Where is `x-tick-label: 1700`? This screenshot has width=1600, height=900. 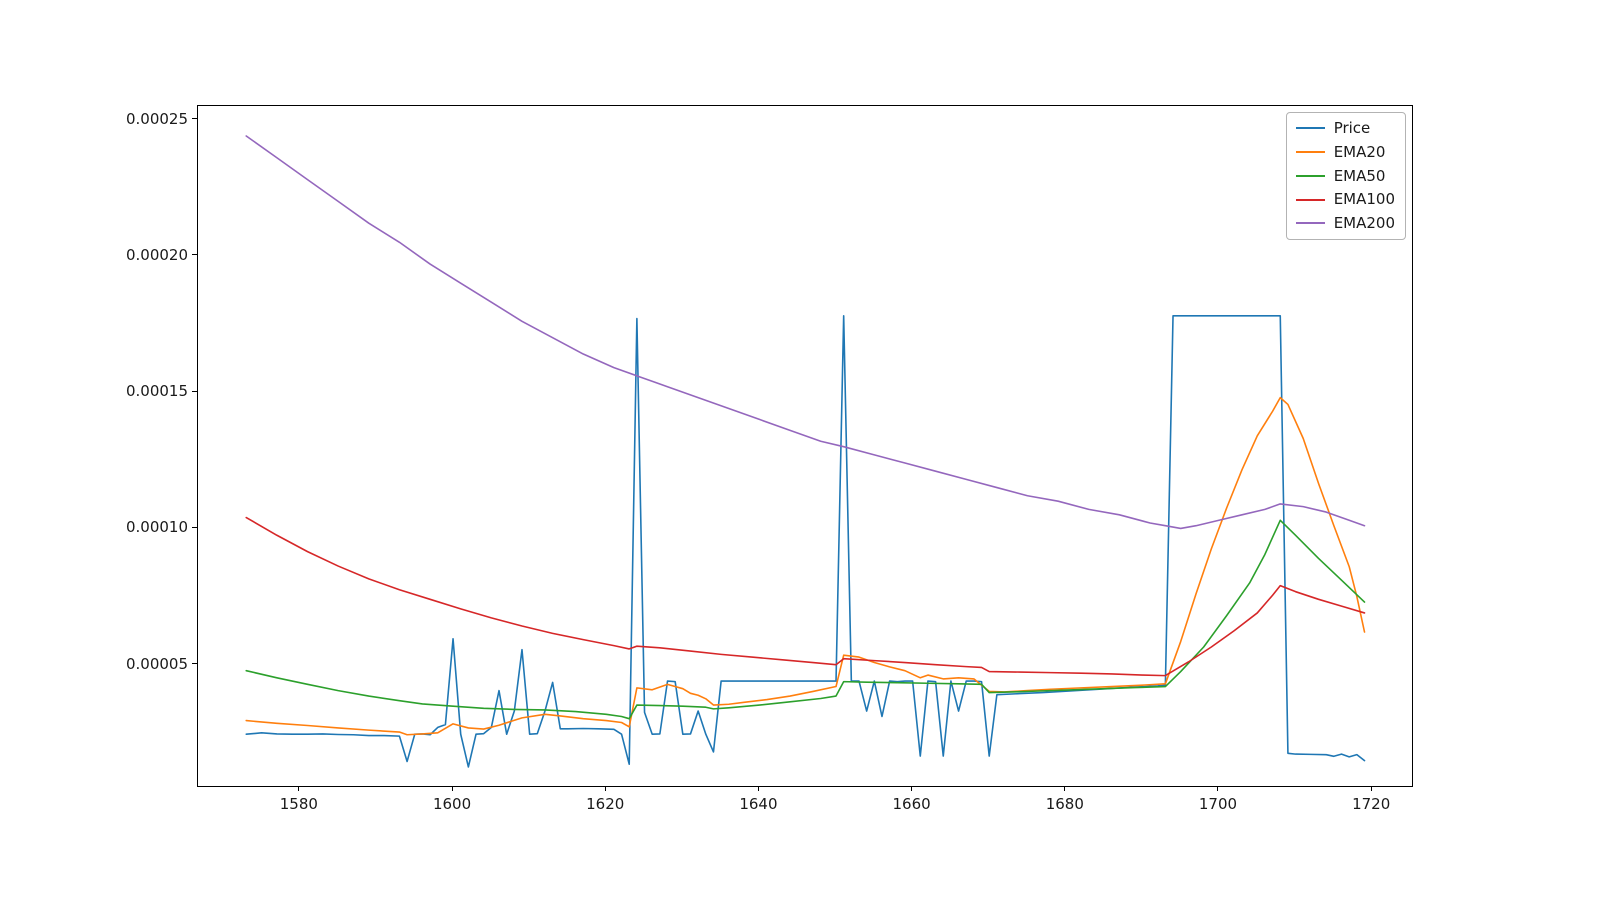
x-tick-label: 1700 is located at coordinates (1218, 804).